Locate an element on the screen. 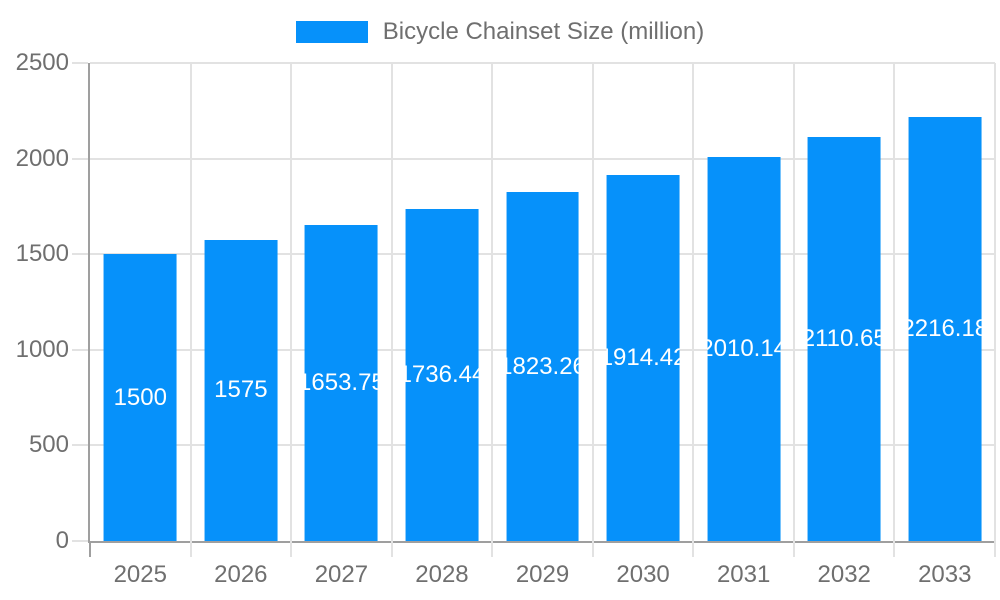  legend-label: Bicycle Chainset Size (million) is located at coordinates (543, 31).